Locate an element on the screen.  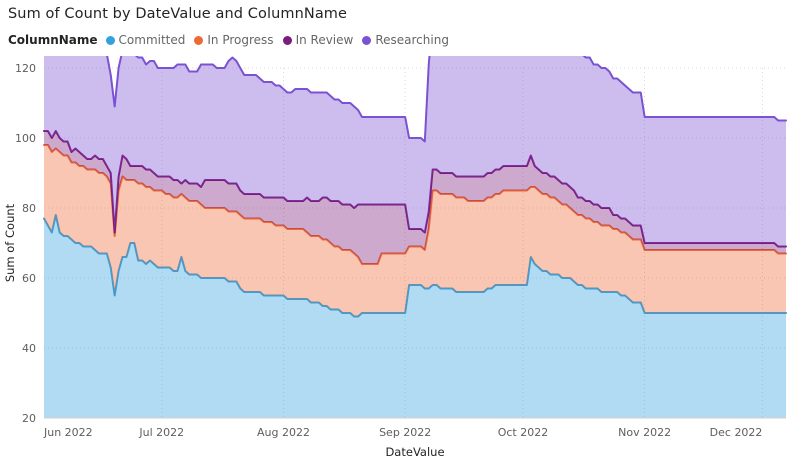
legend-item-label: Committed is located at coordinates (152, 40).